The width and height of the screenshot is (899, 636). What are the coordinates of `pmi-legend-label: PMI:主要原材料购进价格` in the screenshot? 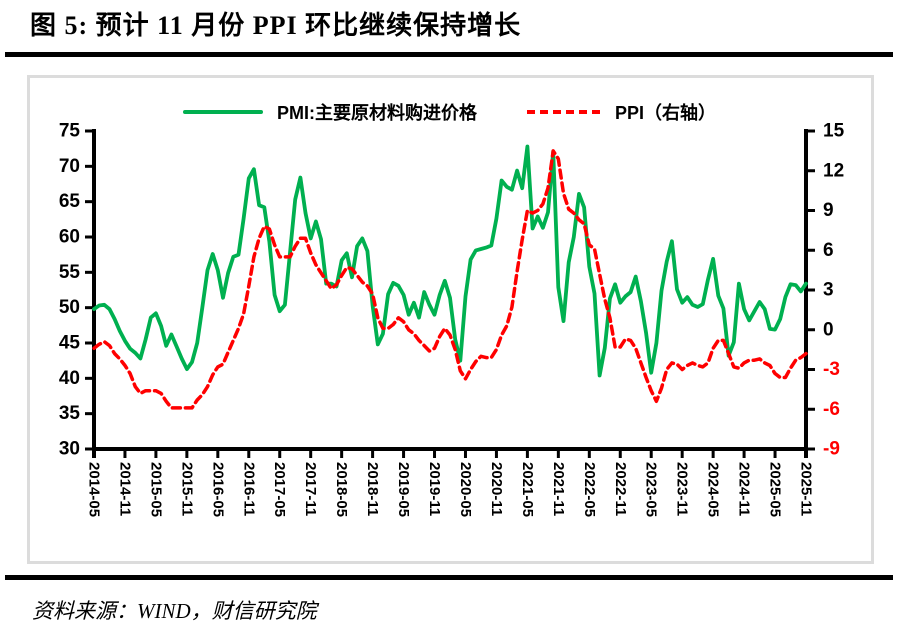 It's located at (376, 113).